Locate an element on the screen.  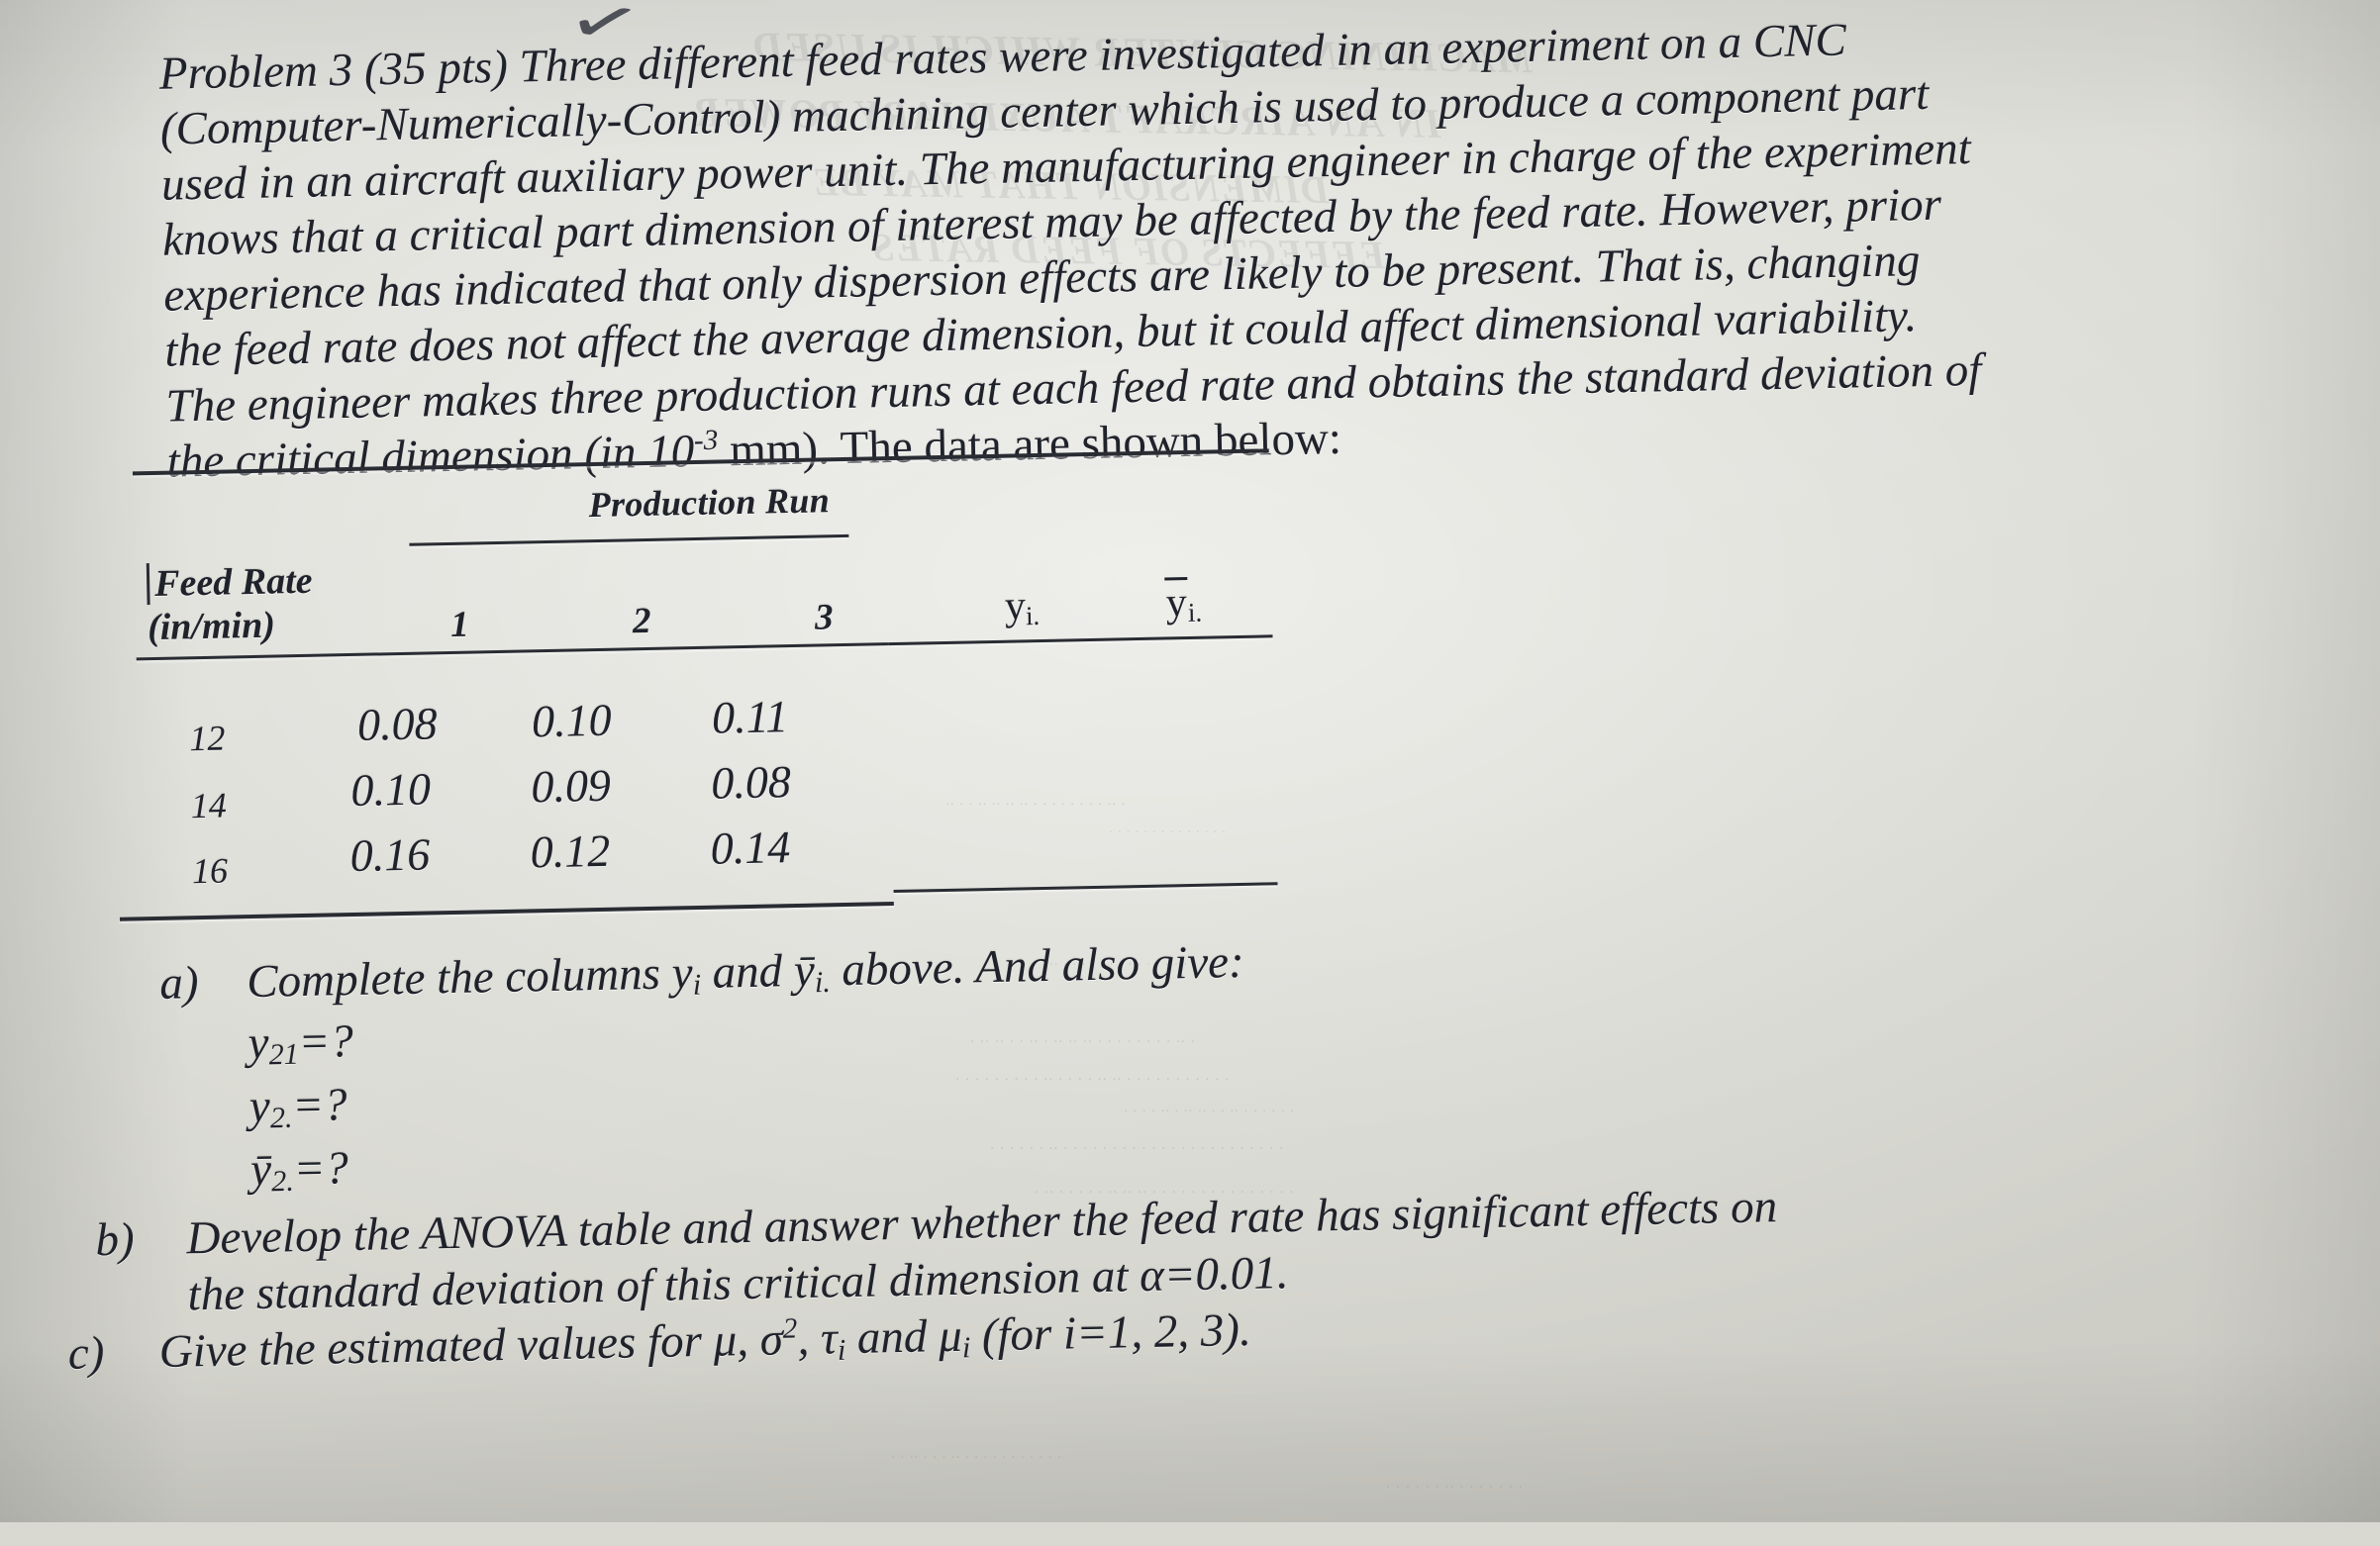
table-col-header-run-2: 2 is located at coordinates (641, 621).